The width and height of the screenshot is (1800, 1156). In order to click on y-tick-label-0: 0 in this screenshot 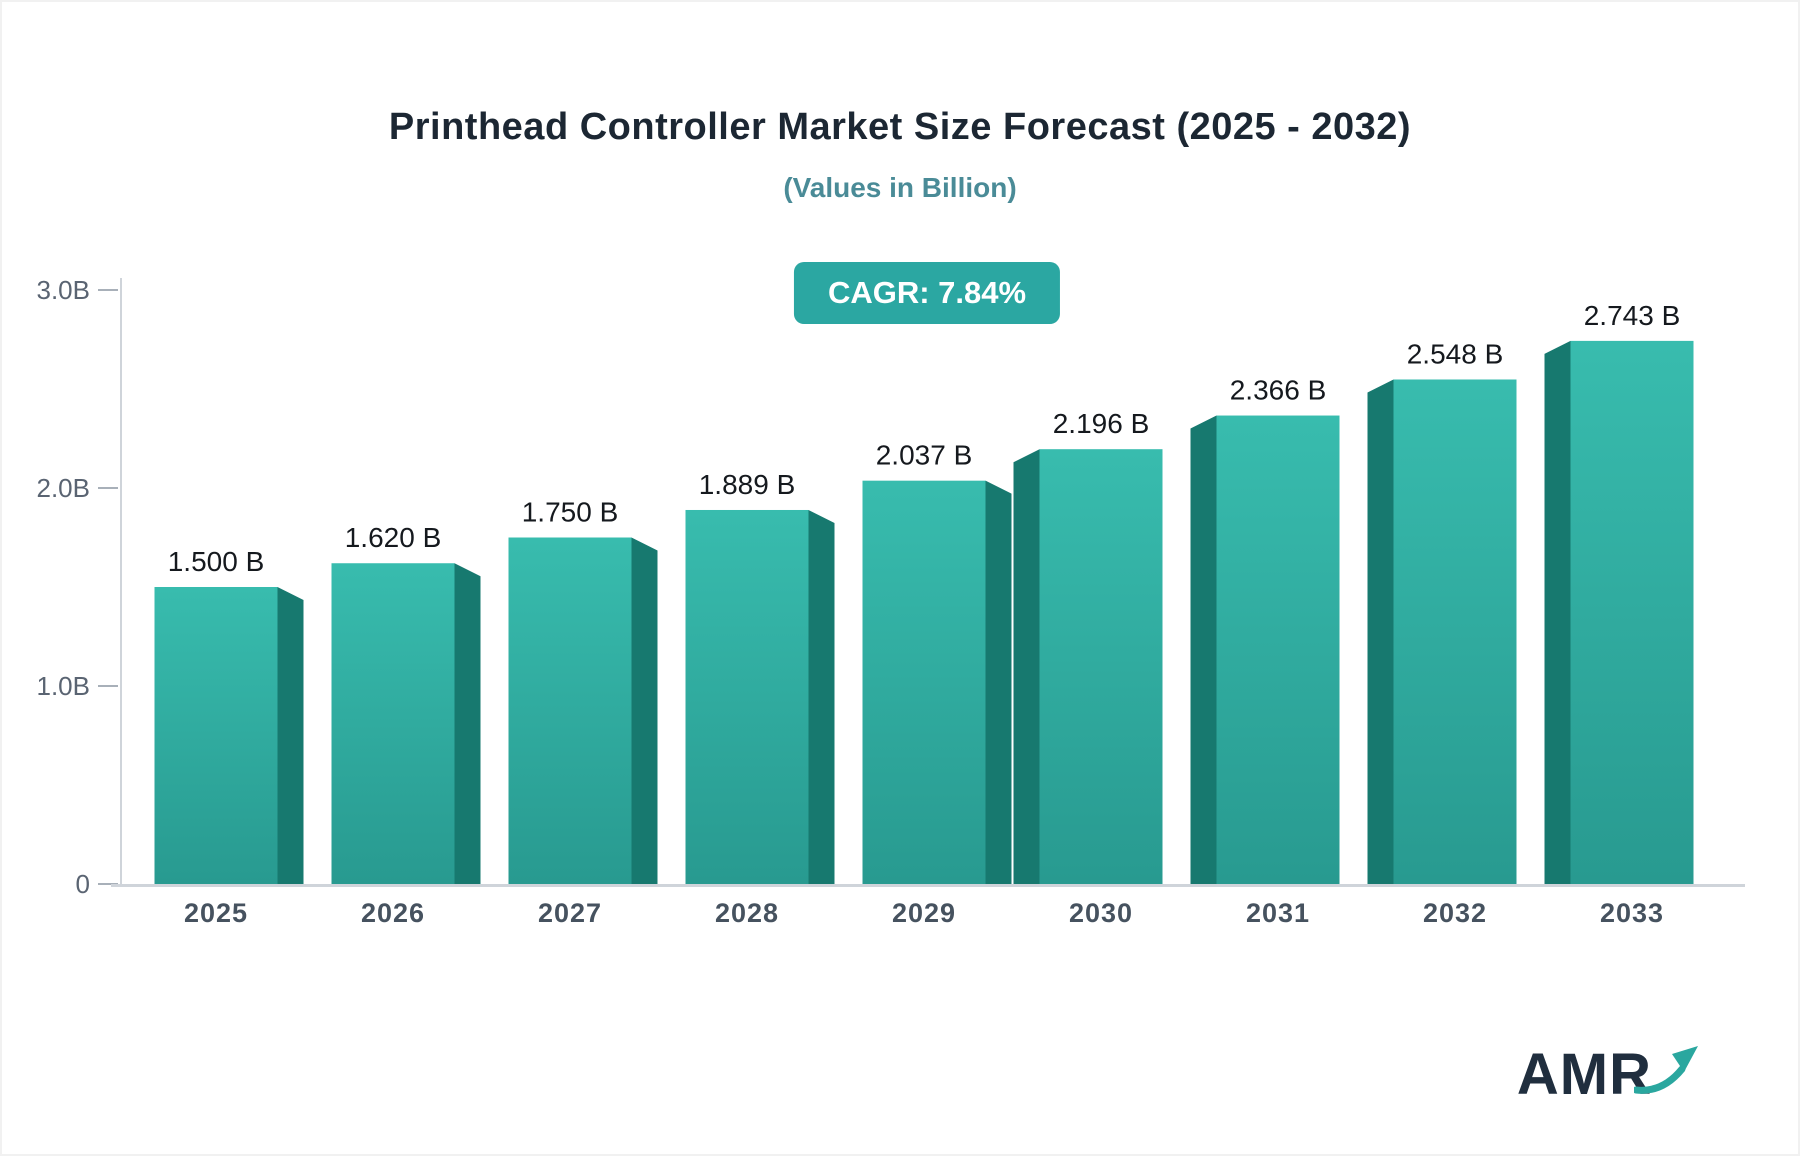, I will do `click(83, 884)`.